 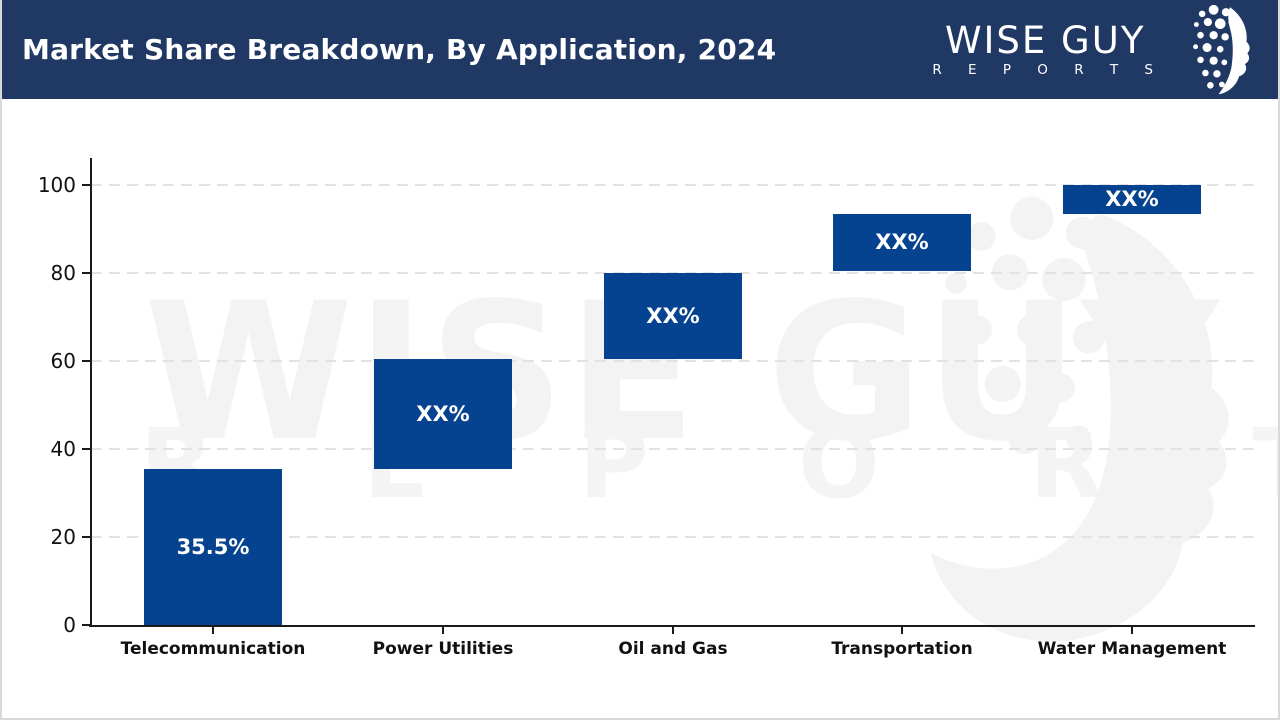 I want to click on bar-oil-and-gas: XX%, so click(x=673, y=316).